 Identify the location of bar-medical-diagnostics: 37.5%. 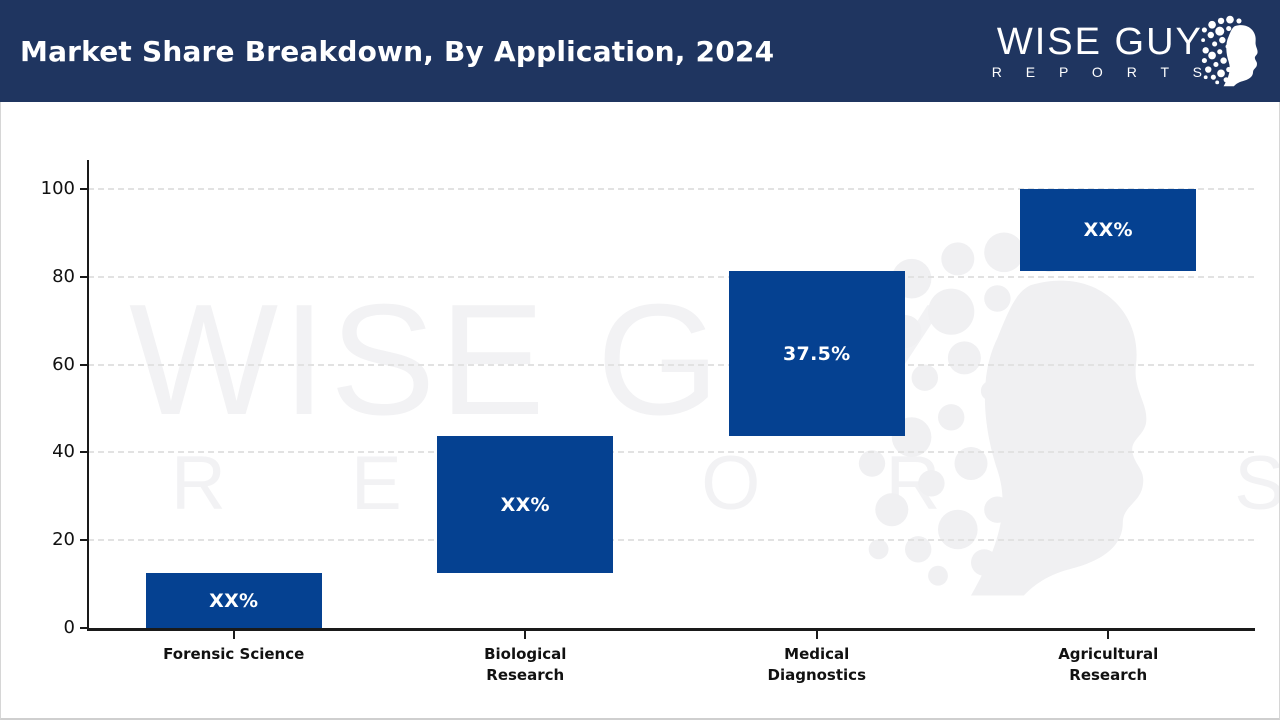
(816, 353).